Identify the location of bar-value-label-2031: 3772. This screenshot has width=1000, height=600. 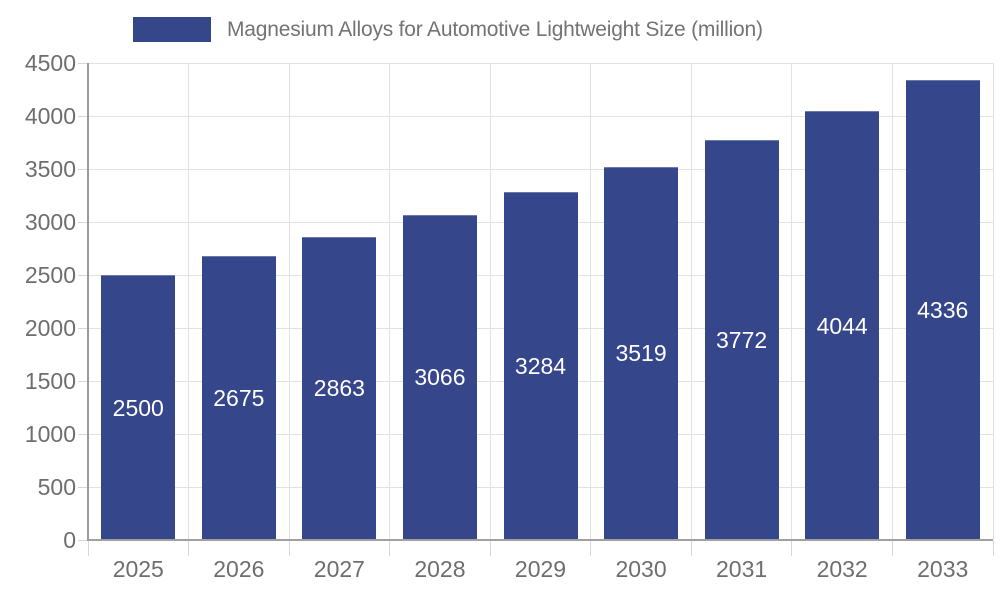
(742, 340).